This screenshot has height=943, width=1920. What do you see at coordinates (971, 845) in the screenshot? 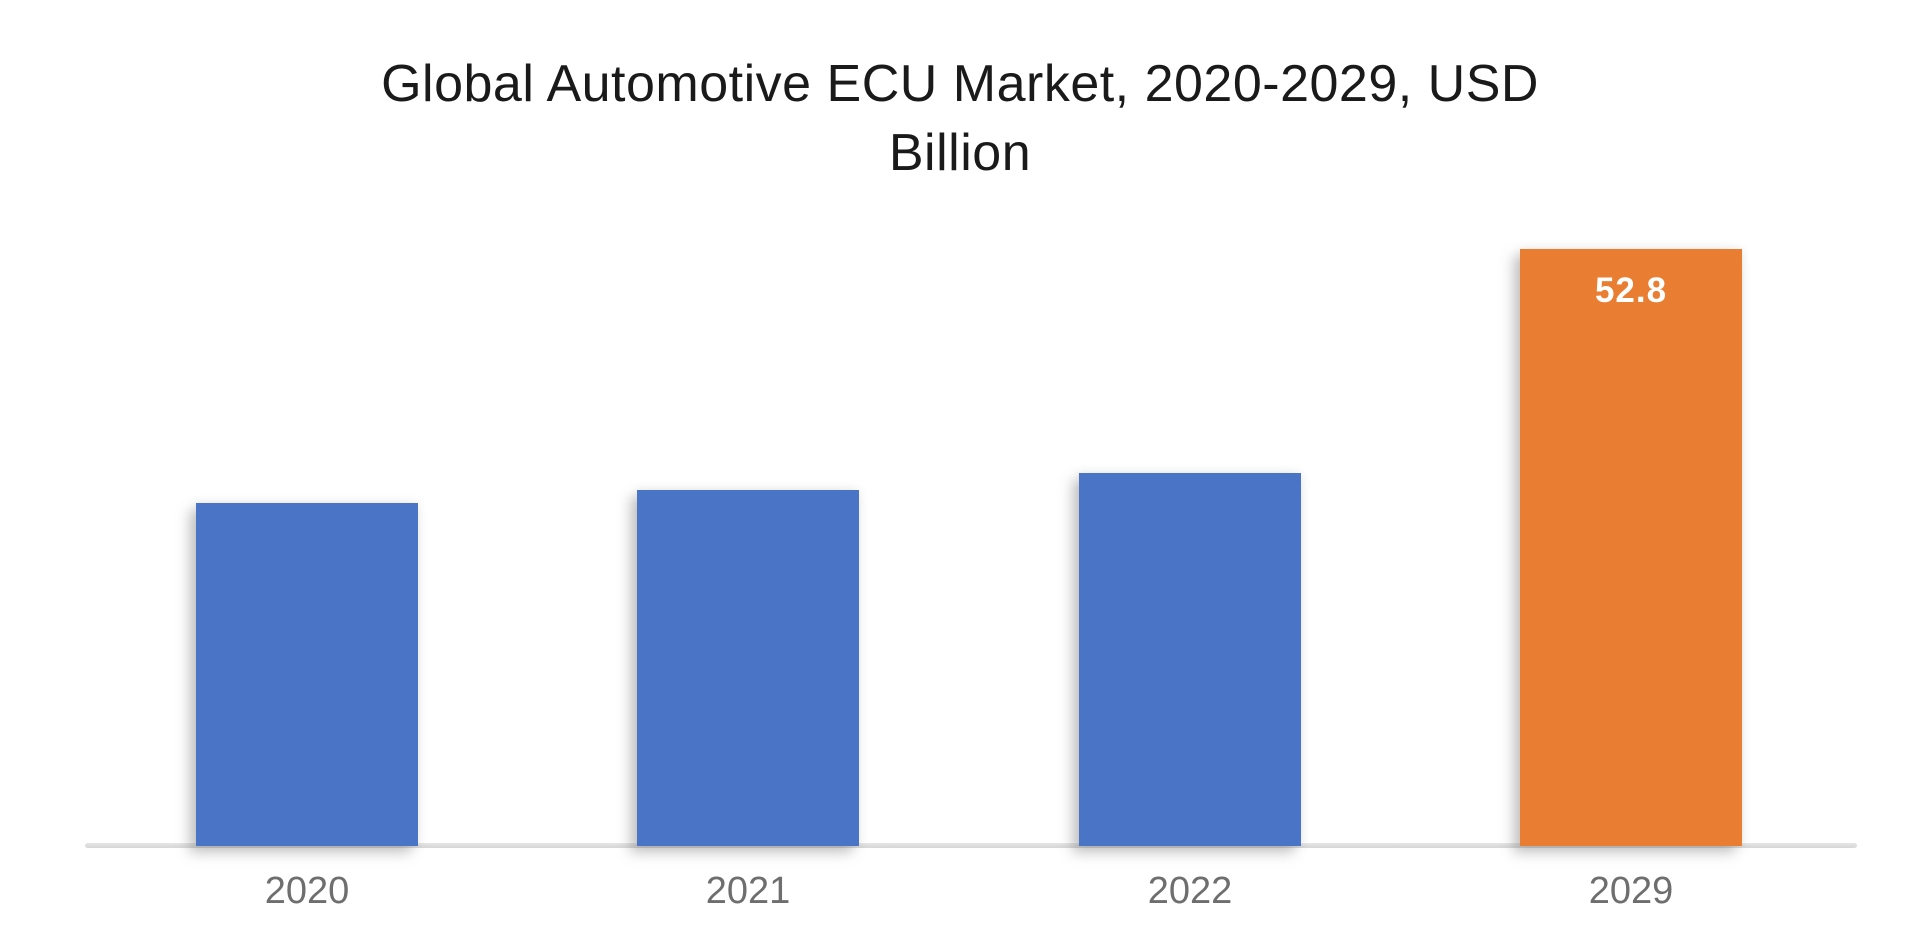
I see `x-axis-line` at bounding box center [971, 845].